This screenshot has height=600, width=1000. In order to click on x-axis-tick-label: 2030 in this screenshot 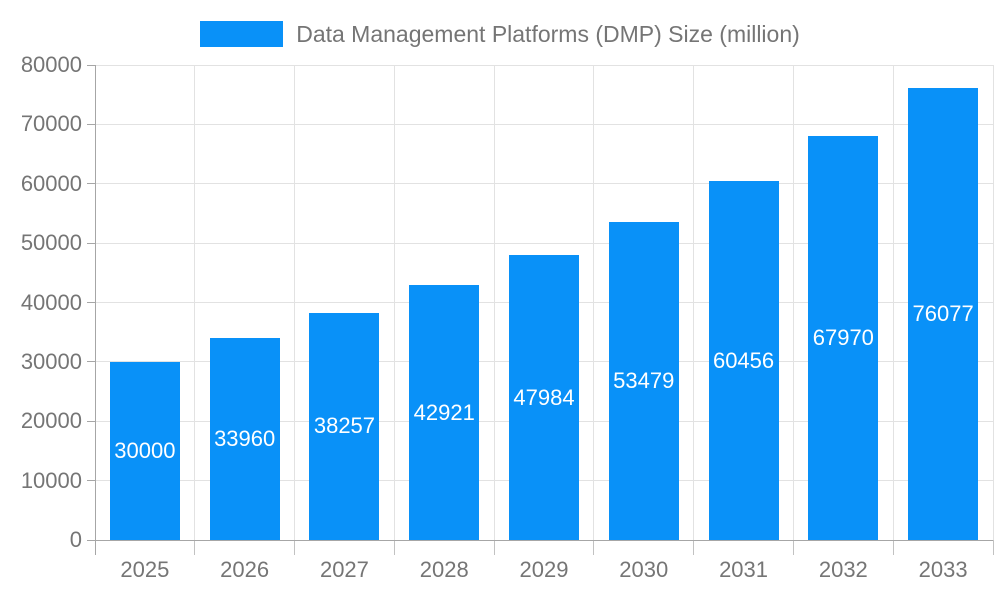, I will do `click(644, 569)`.